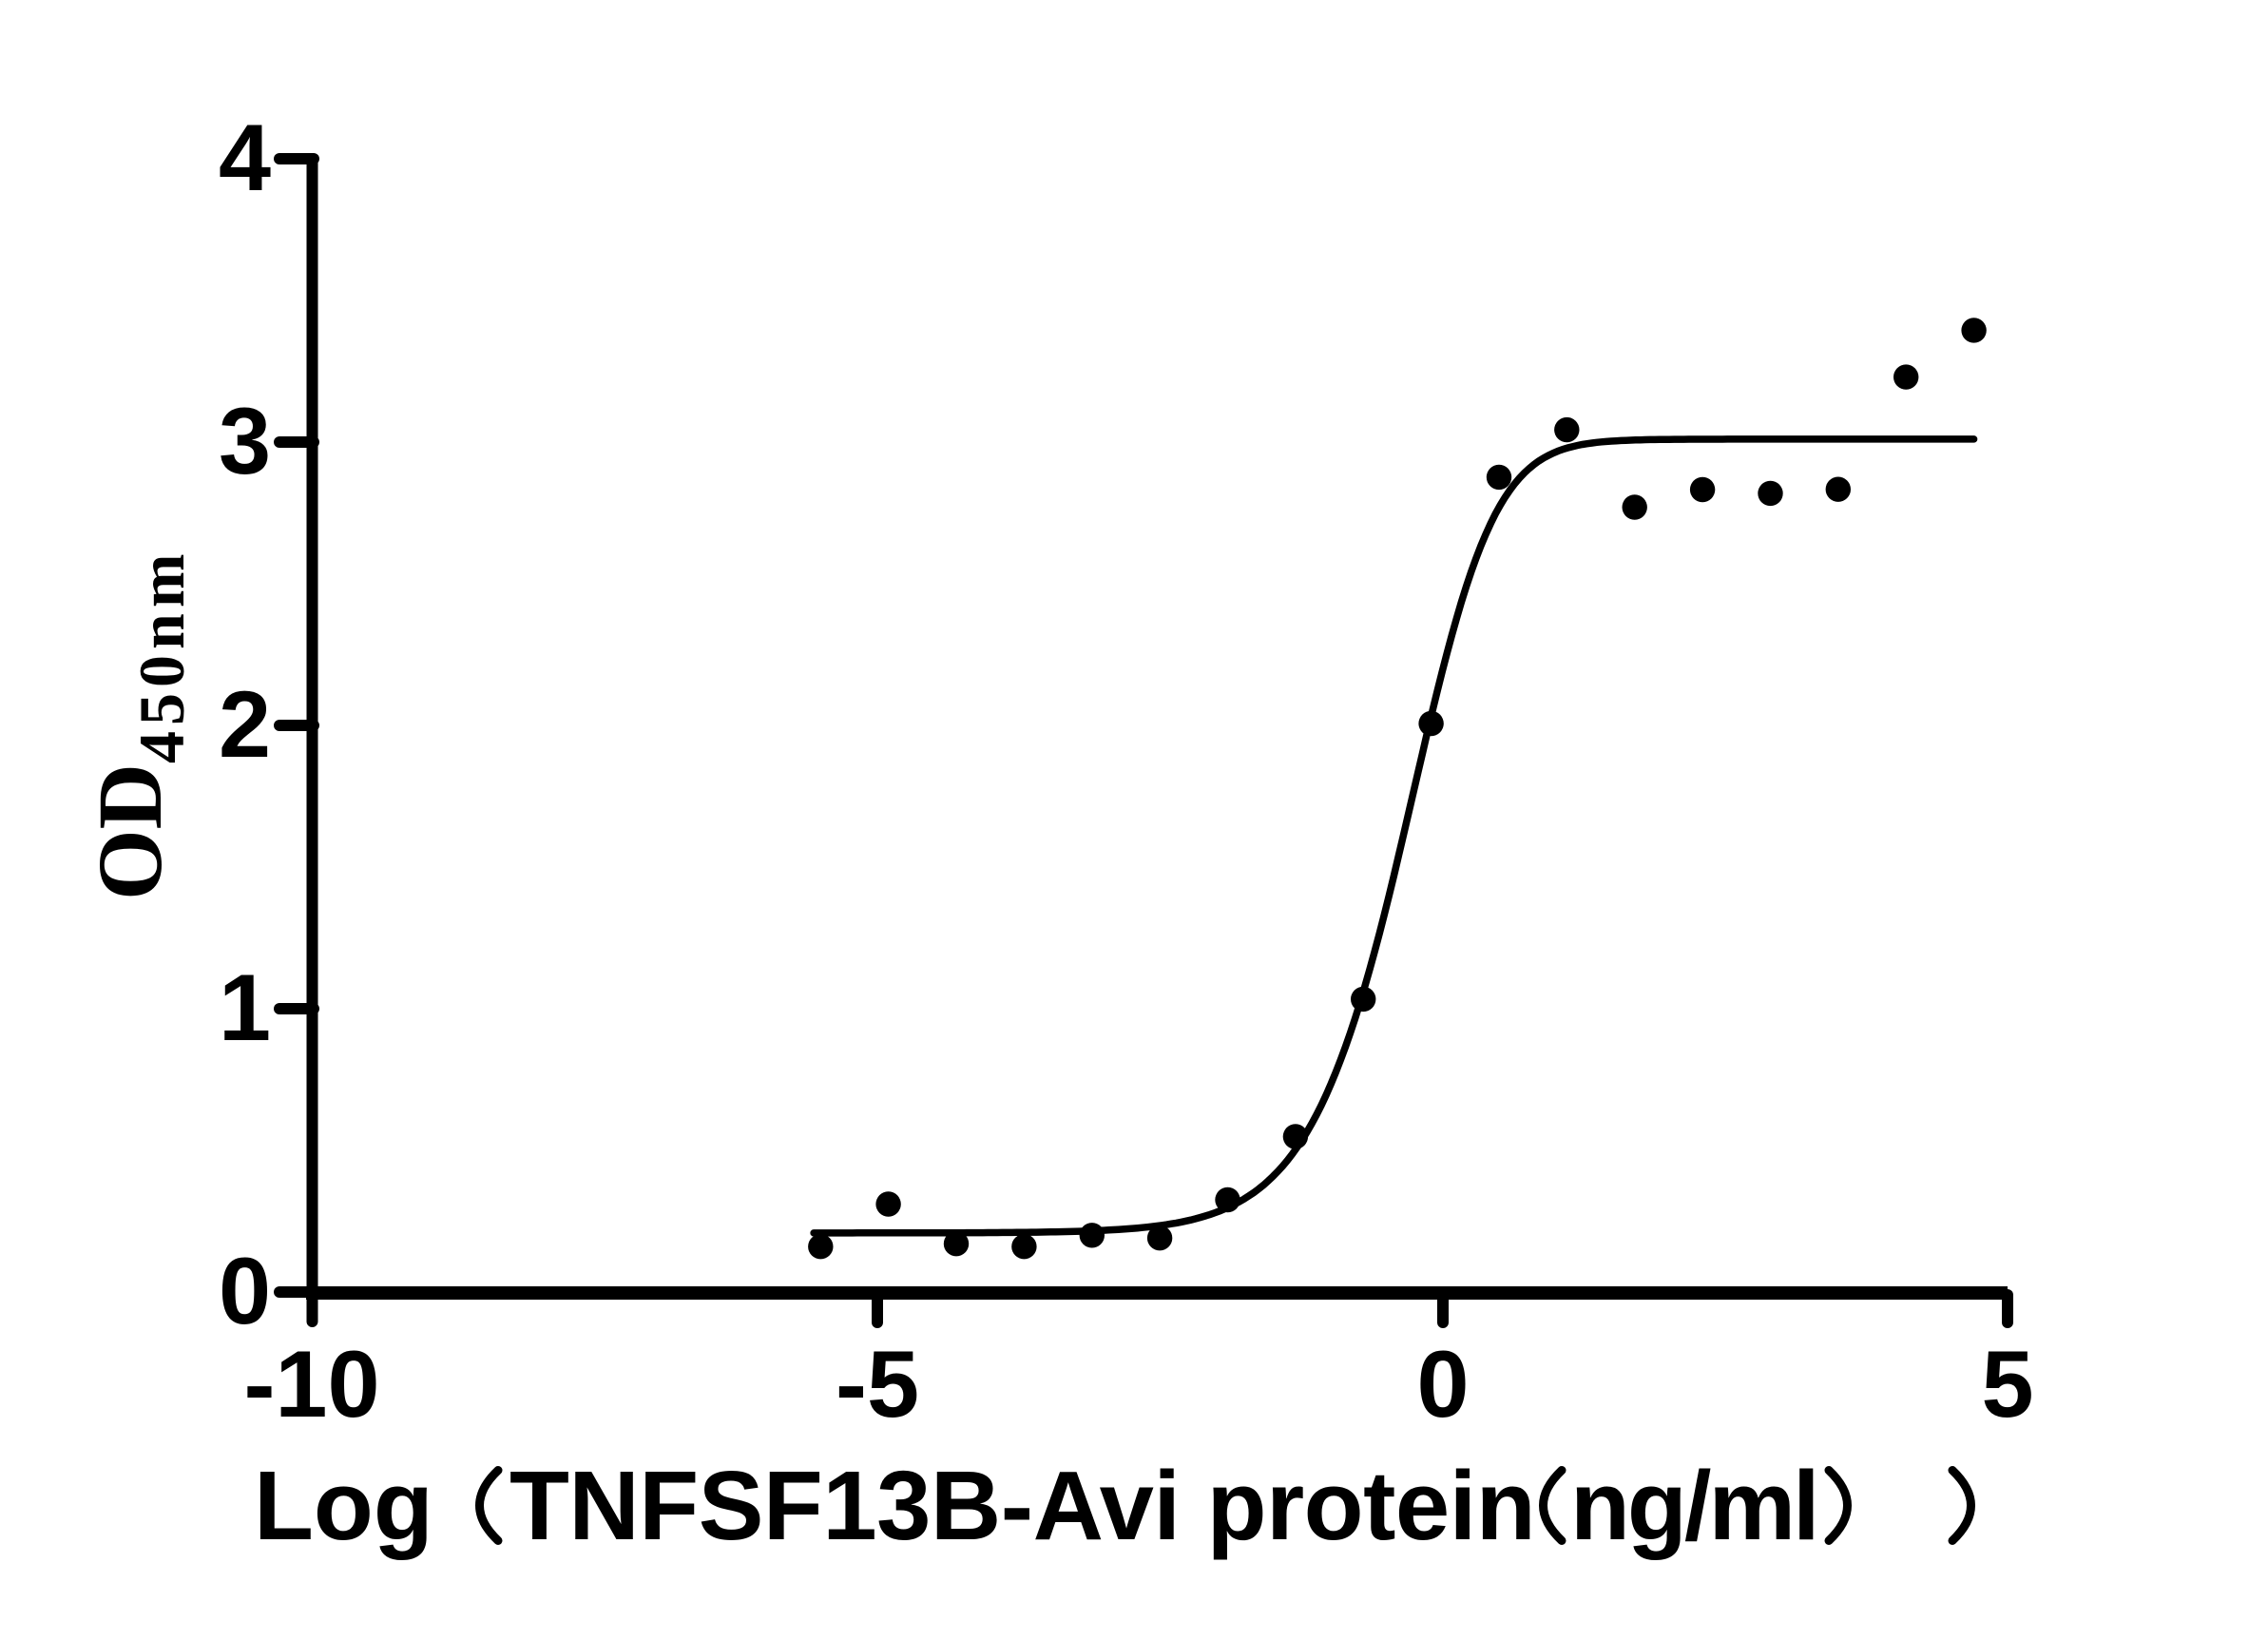 The height and width of the screenshot is (1640, 2268). What do you see at coordinates (245, 724) in the screenshot?
I see `svg-text: 2` at bounding box center [245, 724].